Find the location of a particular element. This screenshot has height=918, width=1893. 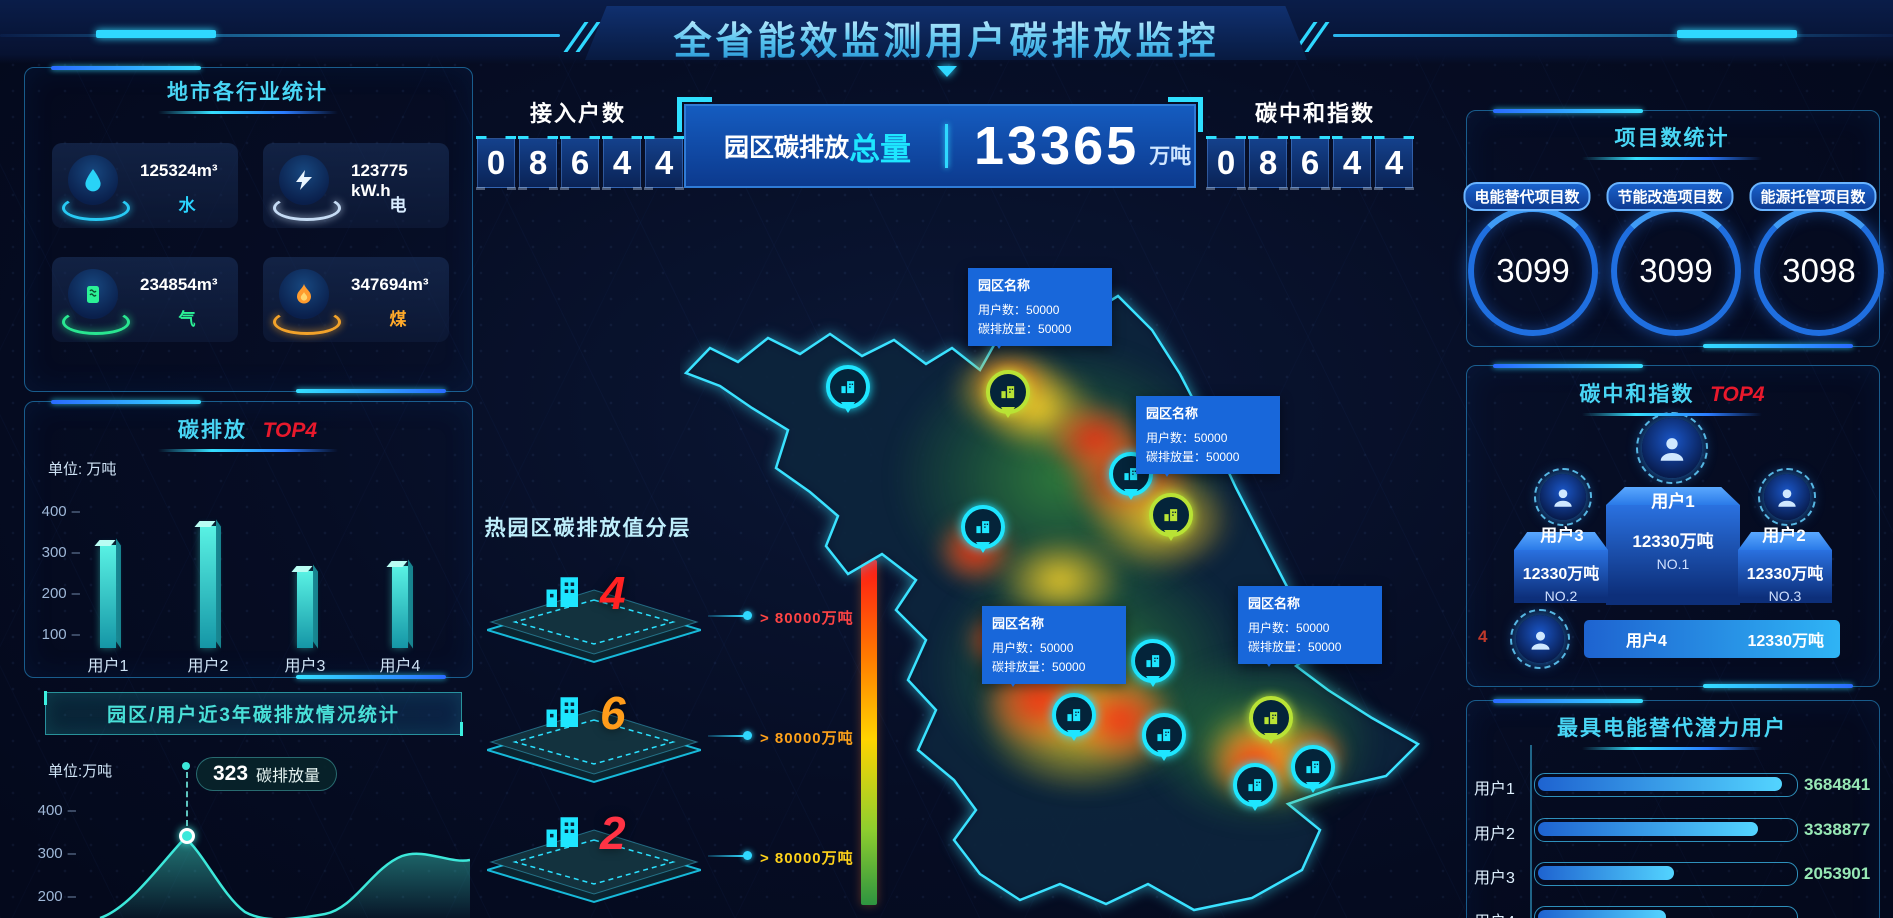

history-stats-button: 园区/用户近3年碳排放情况统计 is located at coordinates (253, 713).